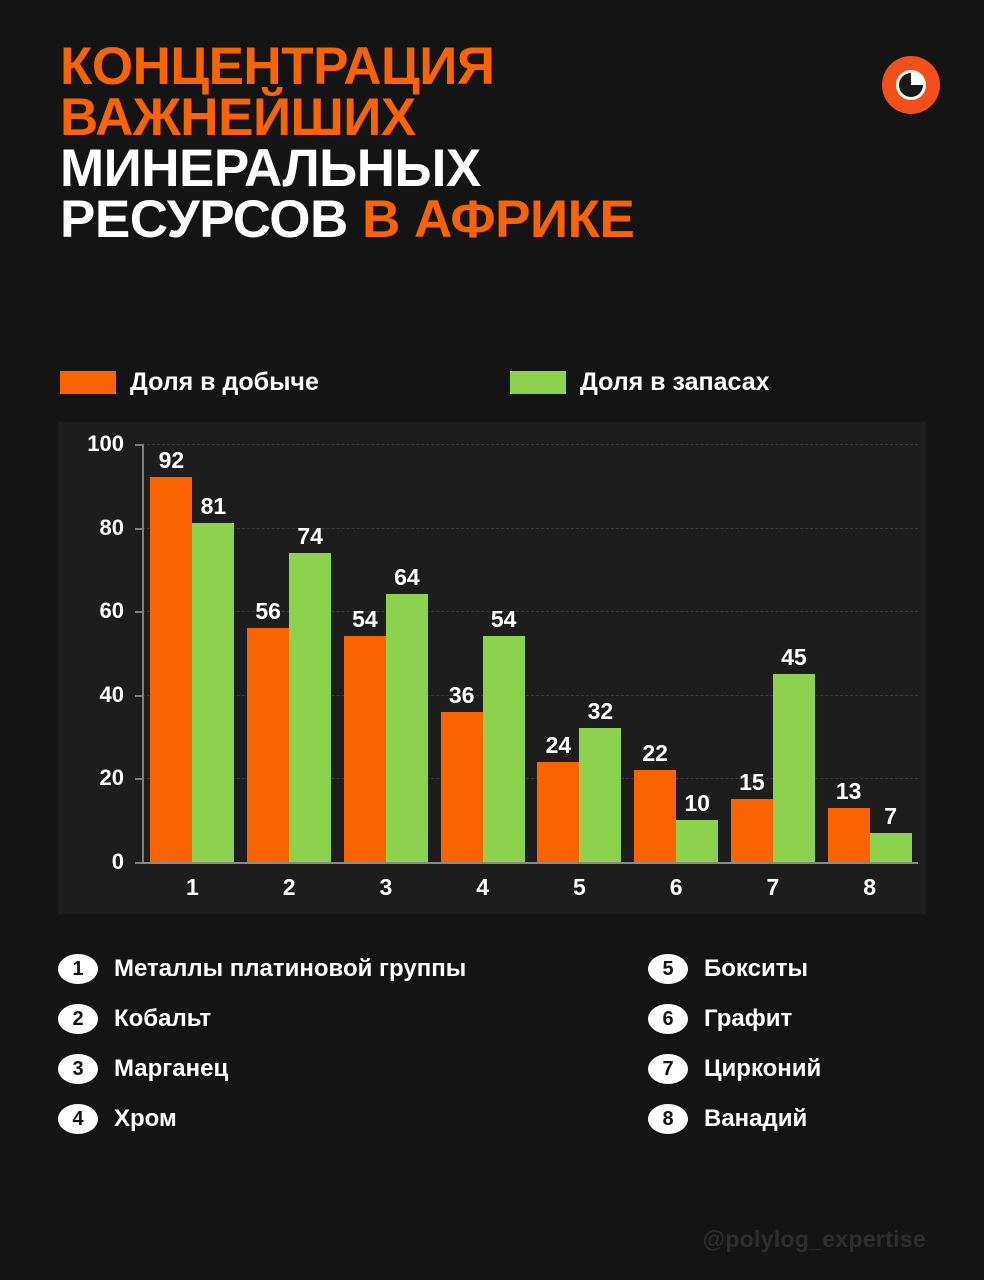 This screenshot has width=984, height=1280. Describe the element at coordinates (531, 887) in the screenshot. I see `x-axis-labels: 1 2 3 4 5 6 7 8` at that location.